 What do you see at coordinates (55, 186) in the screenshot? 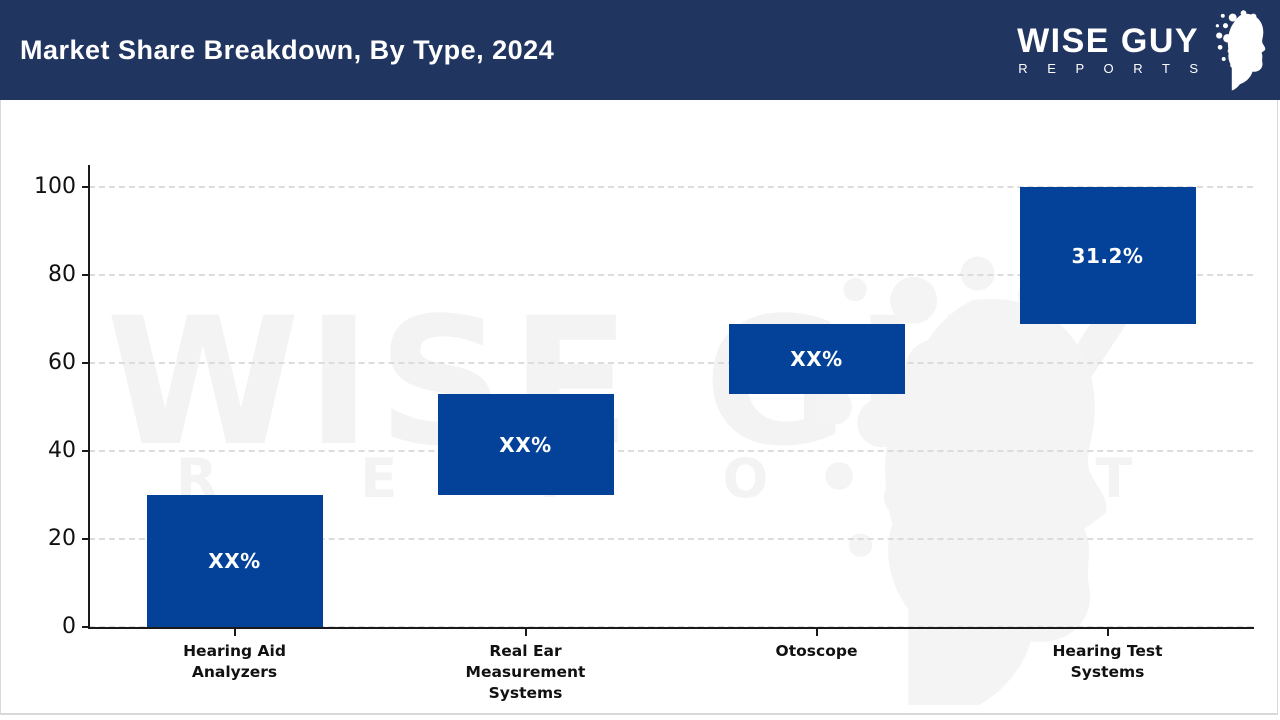
I see `y-tick-label: 100` at bounding box center [55, 186].